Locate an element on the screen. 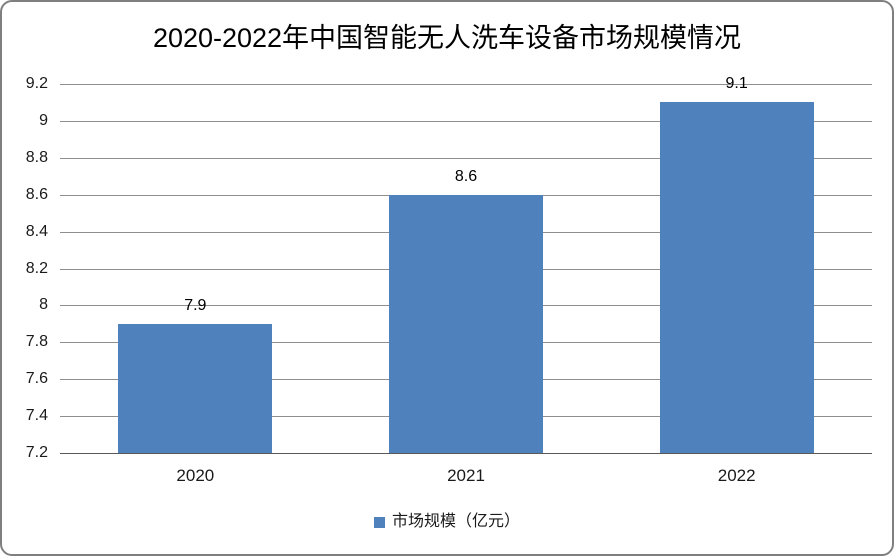  bar-value-label: 7.9 is located at coordinates (195, 305).